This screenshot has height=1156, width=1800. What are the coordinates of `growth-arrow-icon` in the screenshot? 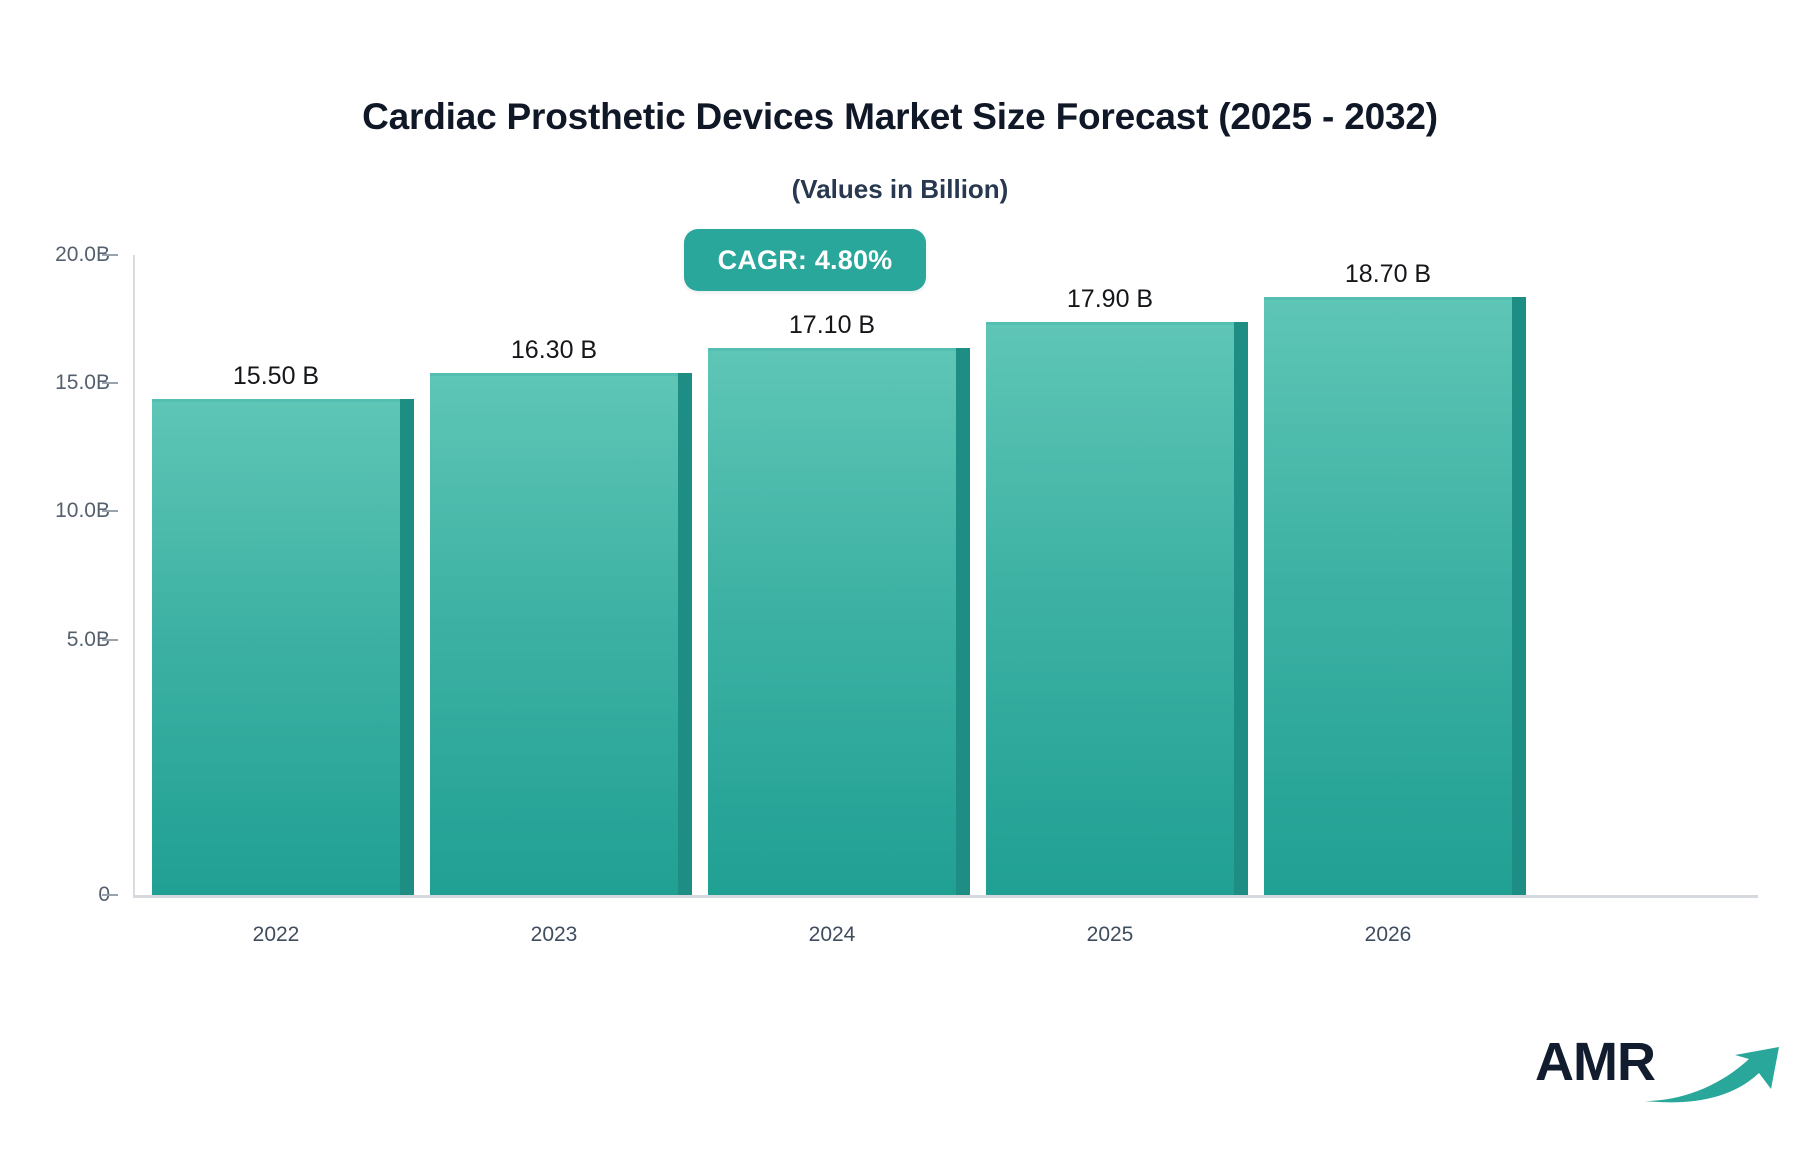 It's located at (1718, 1077).